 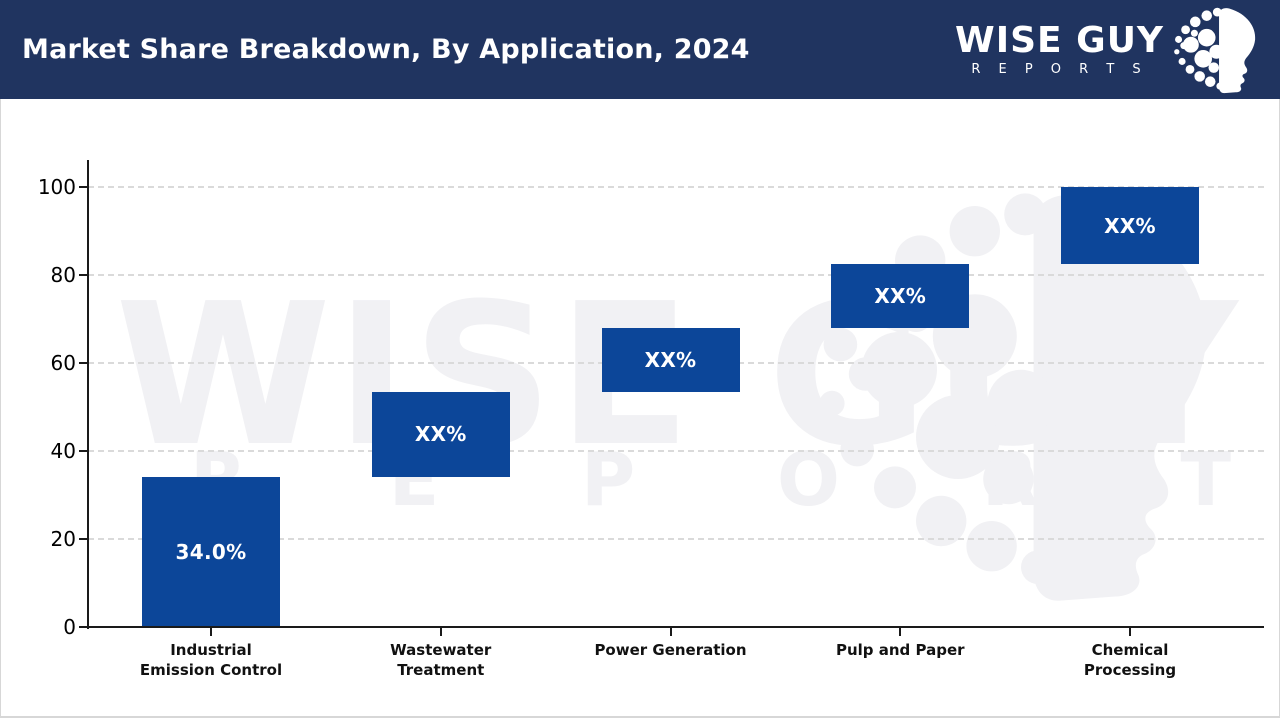 What do you see at coordinates (63, 363) in the screenshot?
I see `y-tick-label: 60` at bounding box center [63, 363].